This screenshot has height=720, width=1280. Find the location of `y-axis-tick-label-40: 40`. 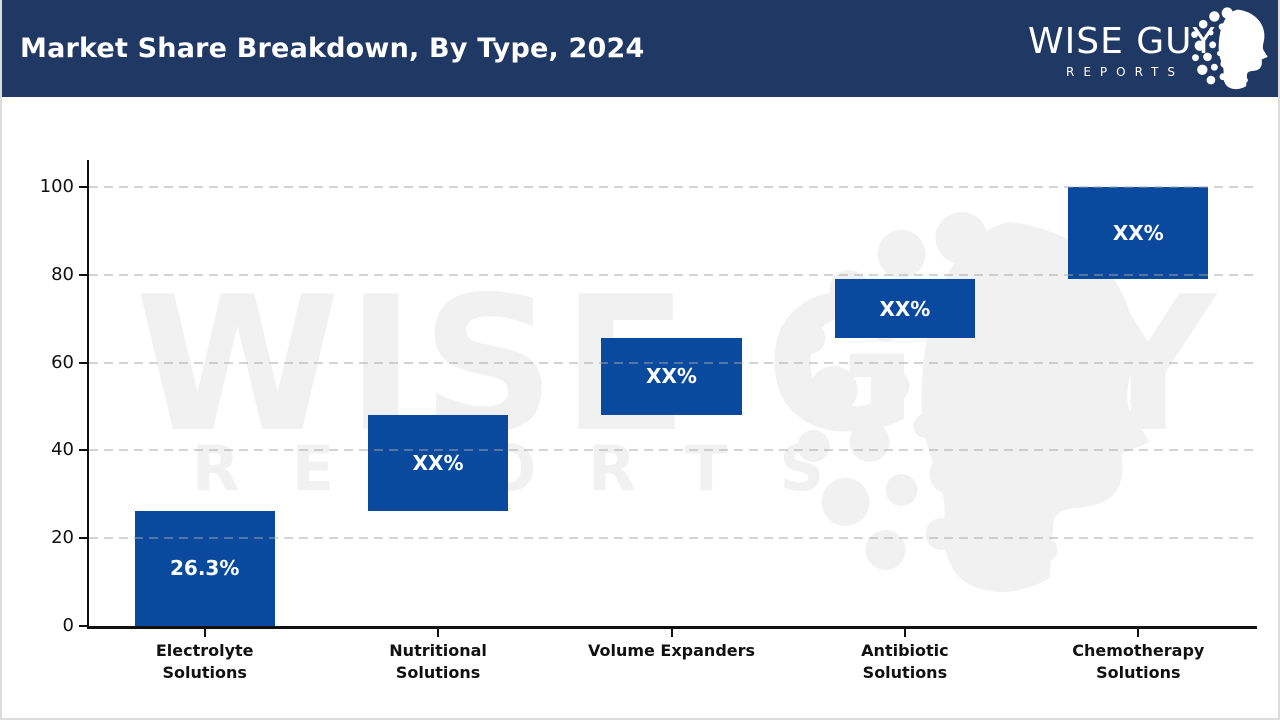

y-axis-tick-label-40: 40 is located at coordinates (62, 450).